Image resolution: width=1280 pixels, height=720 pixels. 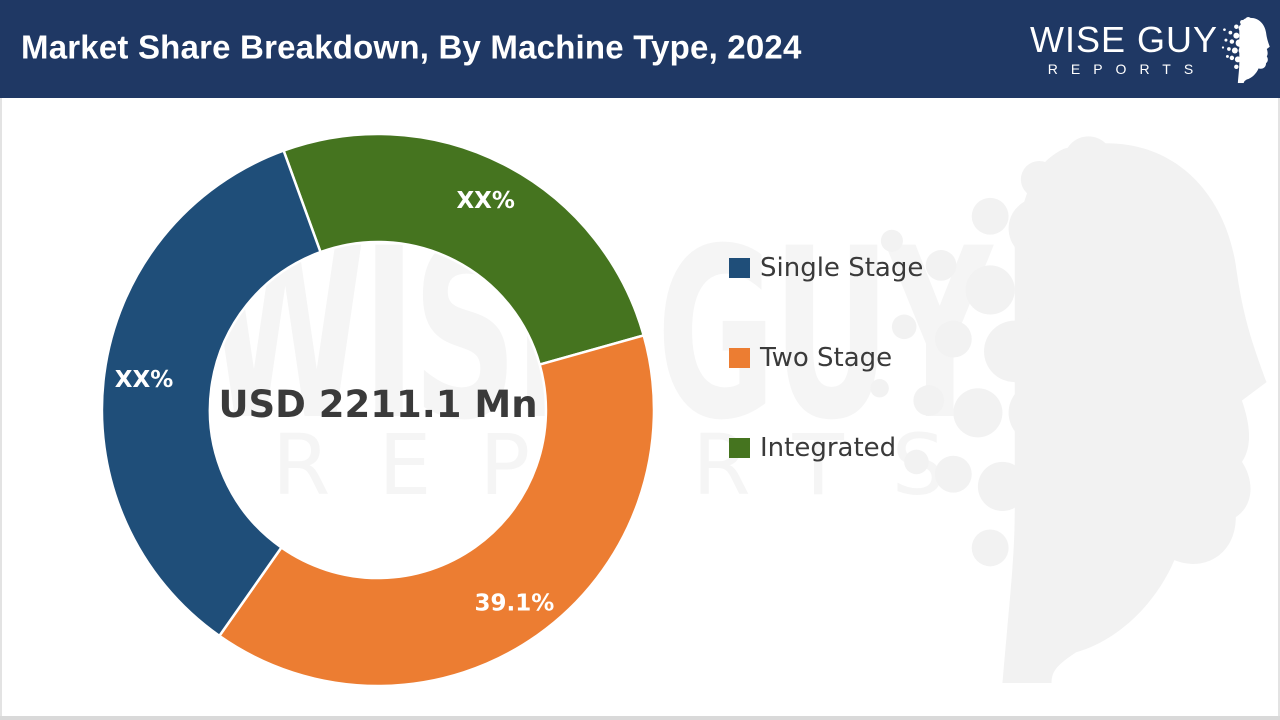 I want to click on bottom-border, so click(x=640, y=718).